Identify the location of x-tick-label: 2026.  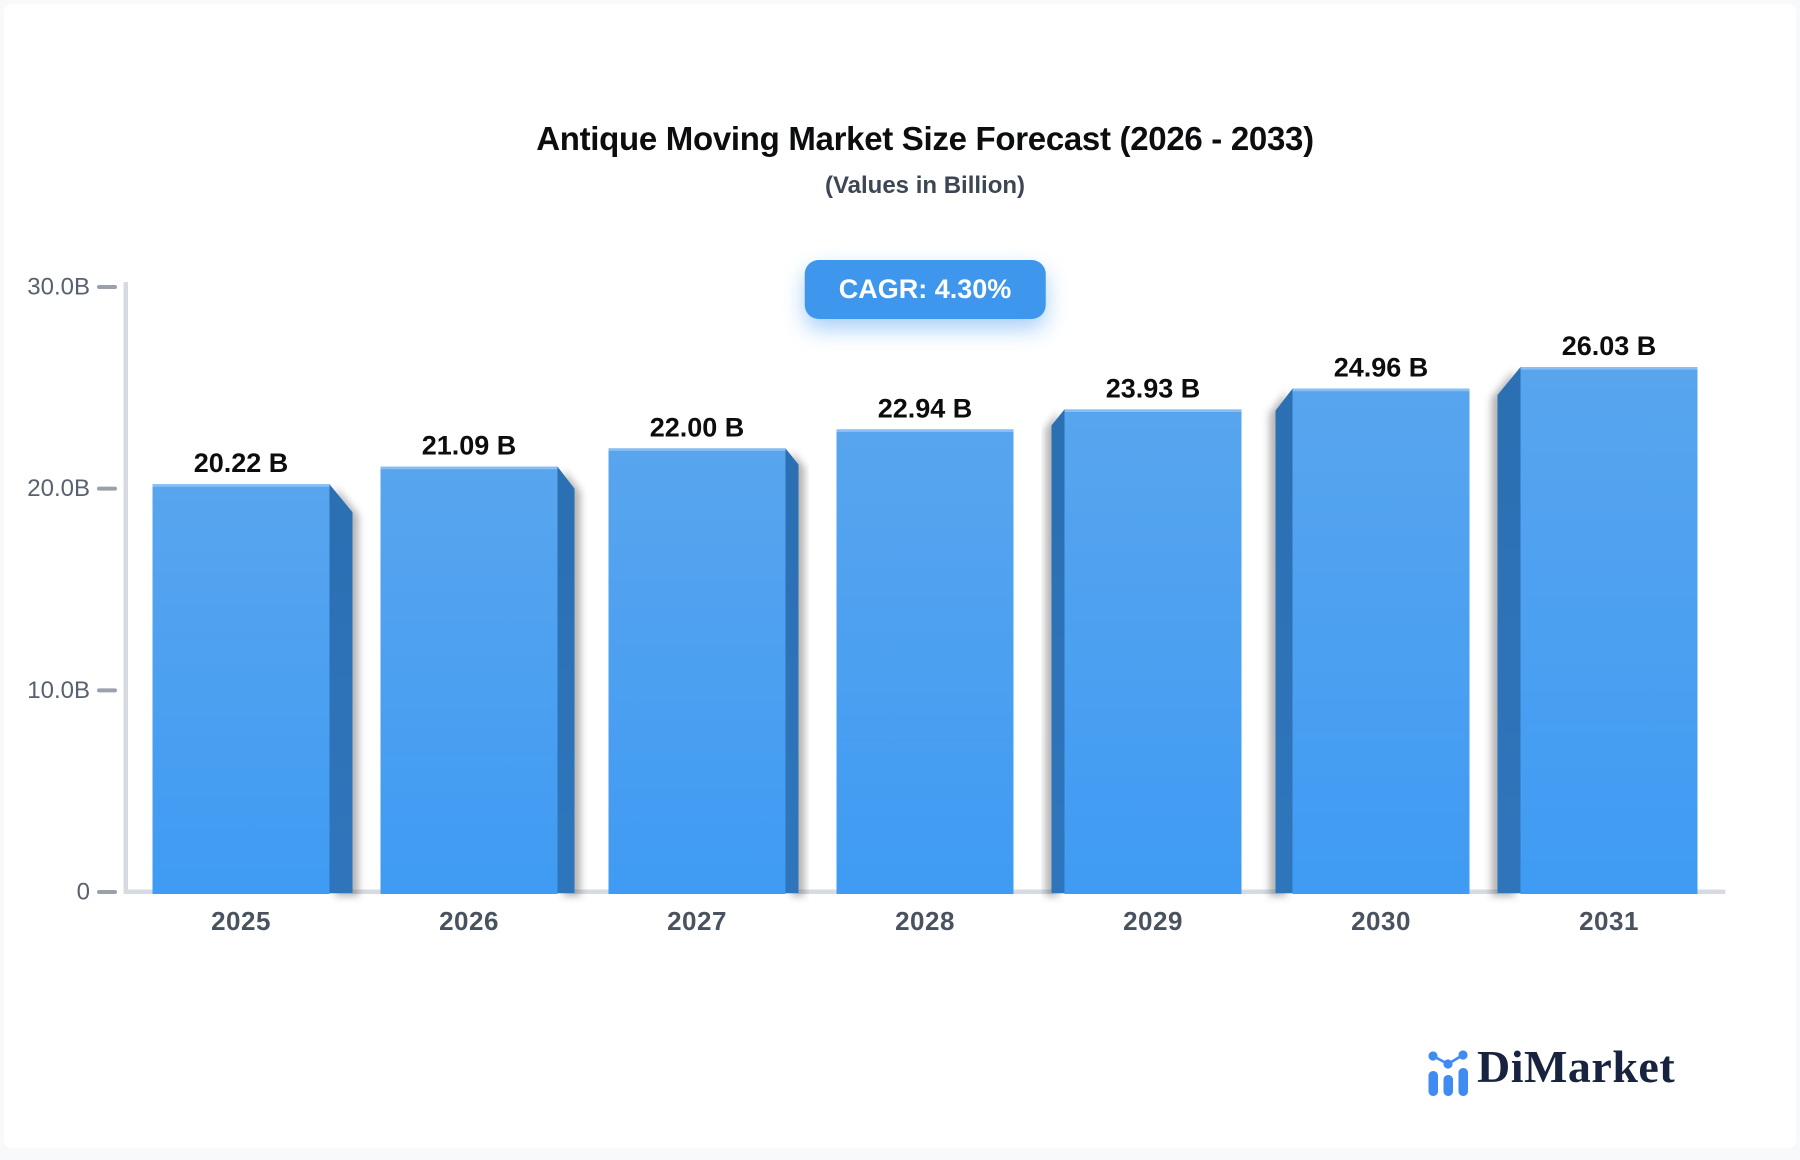
(469, 921).